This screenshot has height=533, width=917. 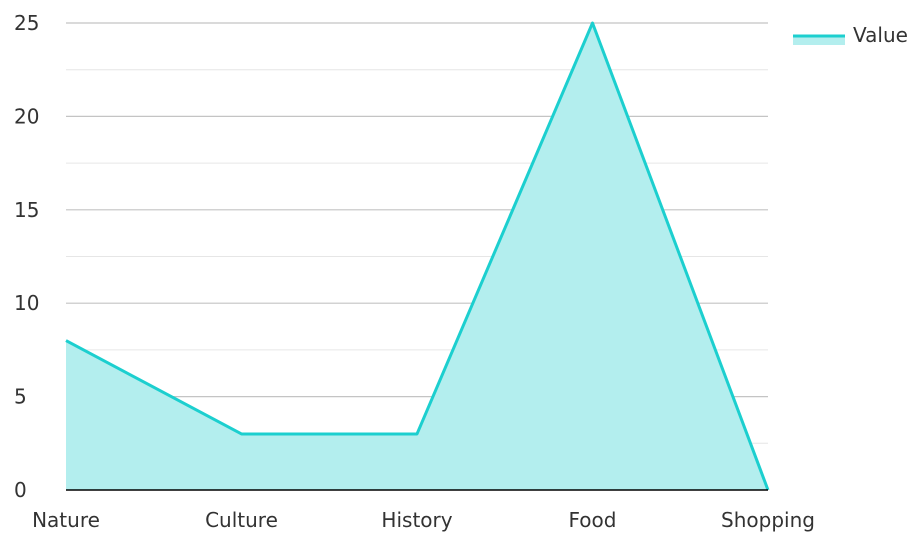 I want to click on y-tick-label: 0, so click(x=20, y=490).